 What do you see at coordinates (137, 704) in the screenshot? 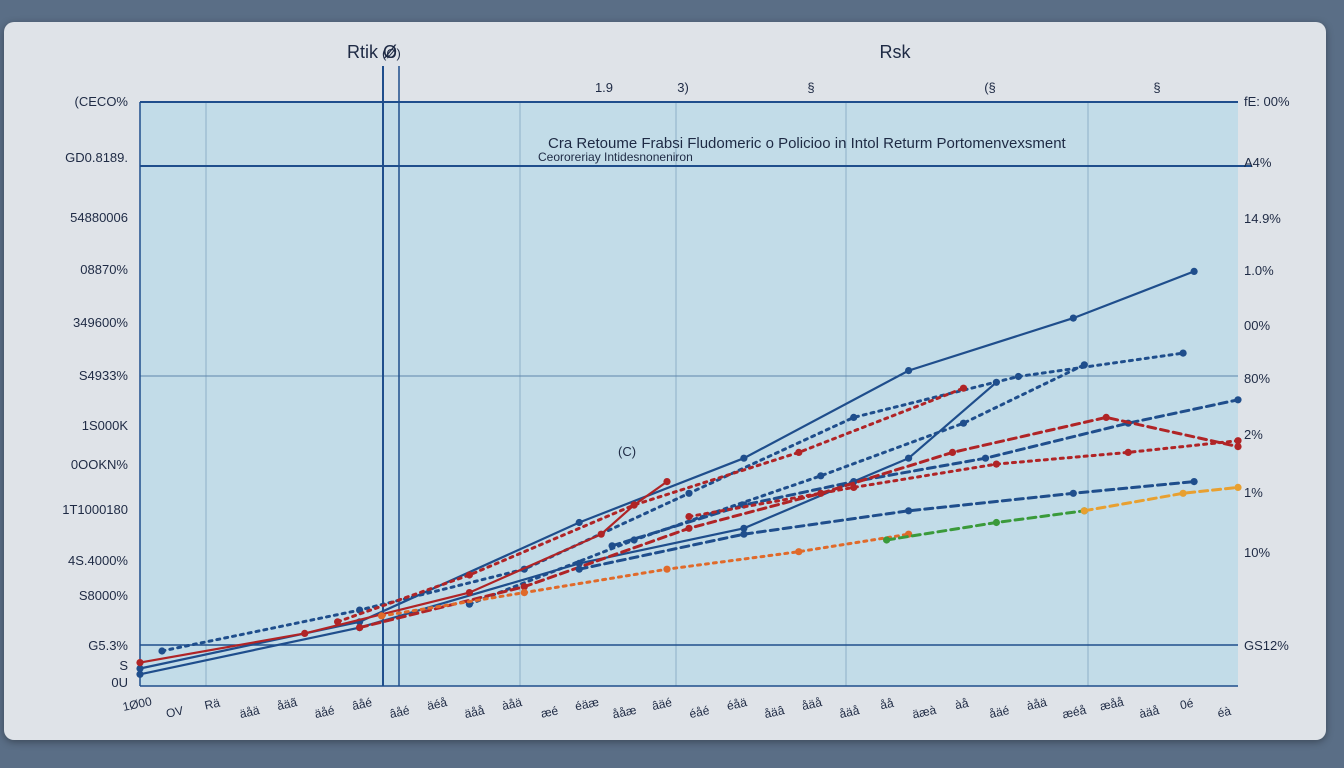
I see `bottom-tick-label: 1Ø00` at bounding box center [137, 704].